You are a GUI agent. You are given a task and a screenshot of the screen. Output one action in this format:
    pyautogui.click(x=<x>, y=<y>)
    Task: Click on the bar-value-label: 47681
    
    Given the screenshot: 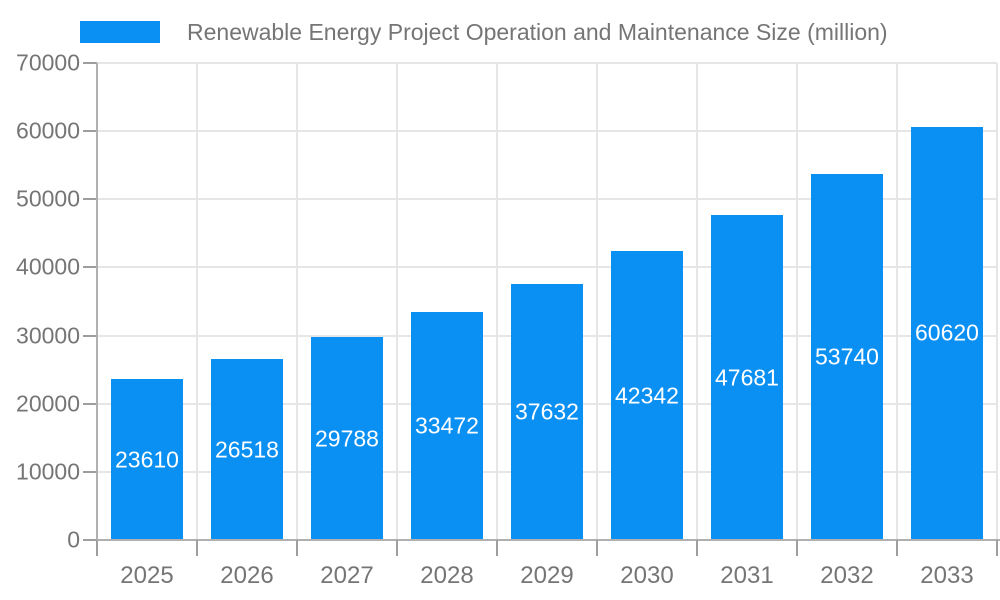 What is the action you would take?
    pyautogui.click(x=747, y=377)
    